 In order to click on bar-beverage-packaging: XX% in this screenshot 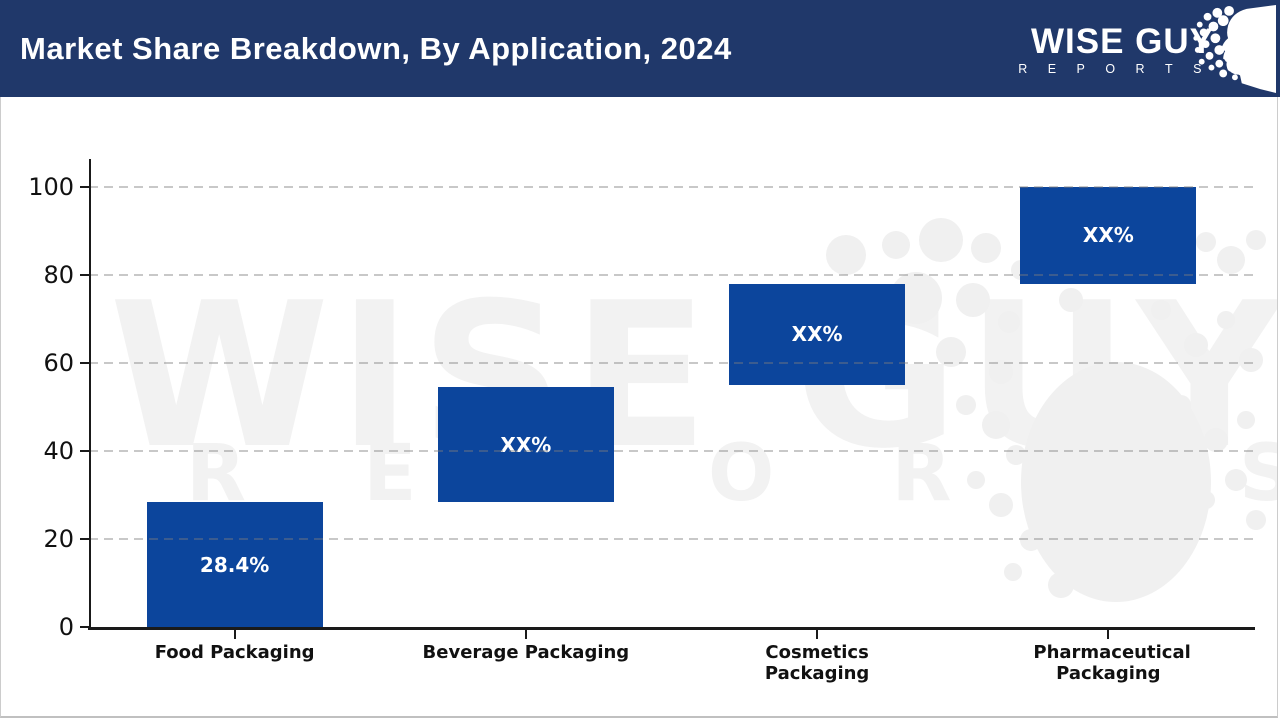, I will do `click(525, 445)`.